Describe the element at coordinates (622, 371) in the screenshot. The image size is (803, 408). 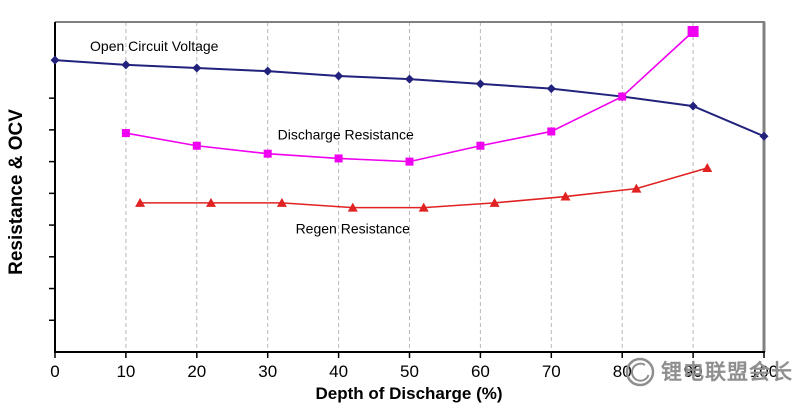
I see `x-tick-label: 80` at that location.